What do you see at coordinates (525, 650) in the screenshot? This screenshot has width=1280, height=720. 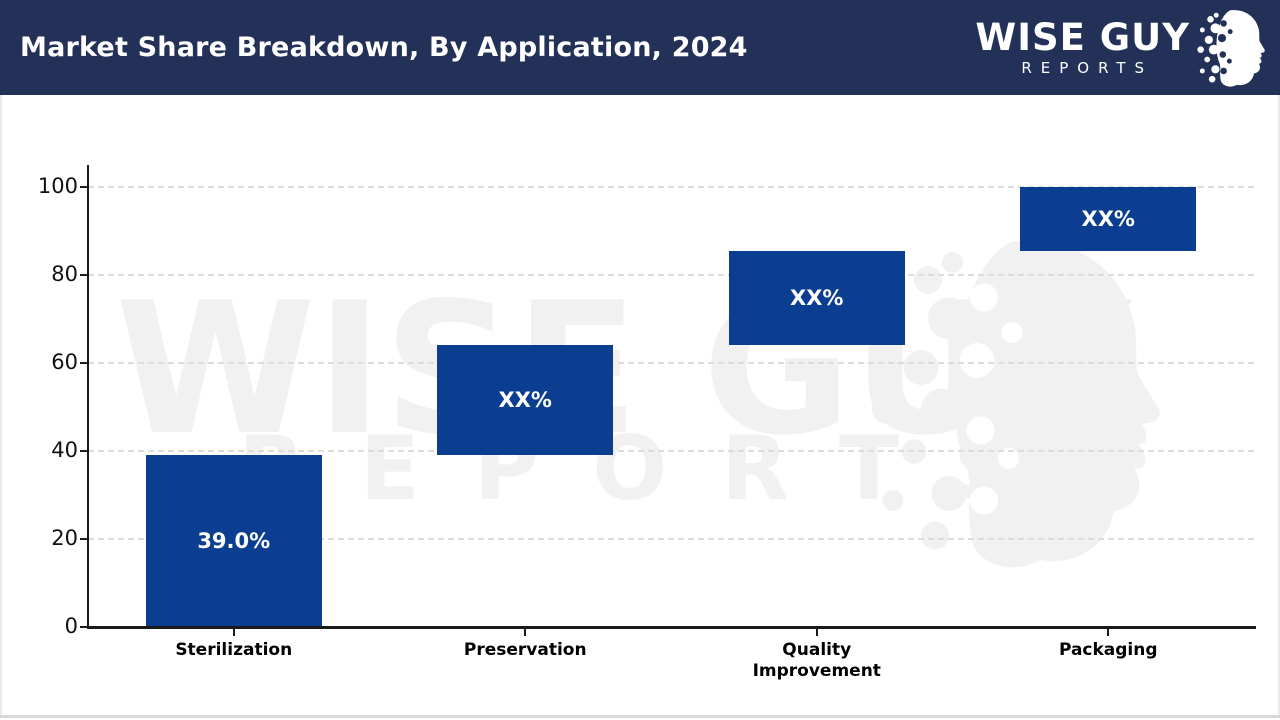 I see `x-category-label: Preservation` at bounding box center [525, 650].